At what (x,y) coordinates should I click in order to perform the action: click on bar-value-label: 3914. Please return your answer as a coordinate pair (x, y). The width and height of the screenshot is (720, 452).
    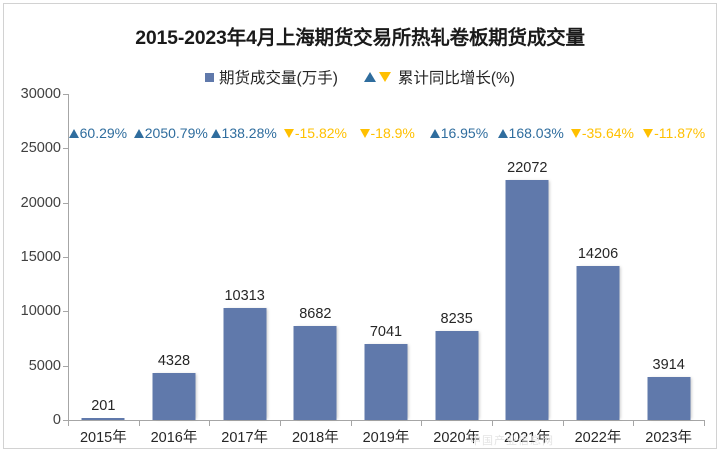
    Looking at the image, I should click on (668, 365).